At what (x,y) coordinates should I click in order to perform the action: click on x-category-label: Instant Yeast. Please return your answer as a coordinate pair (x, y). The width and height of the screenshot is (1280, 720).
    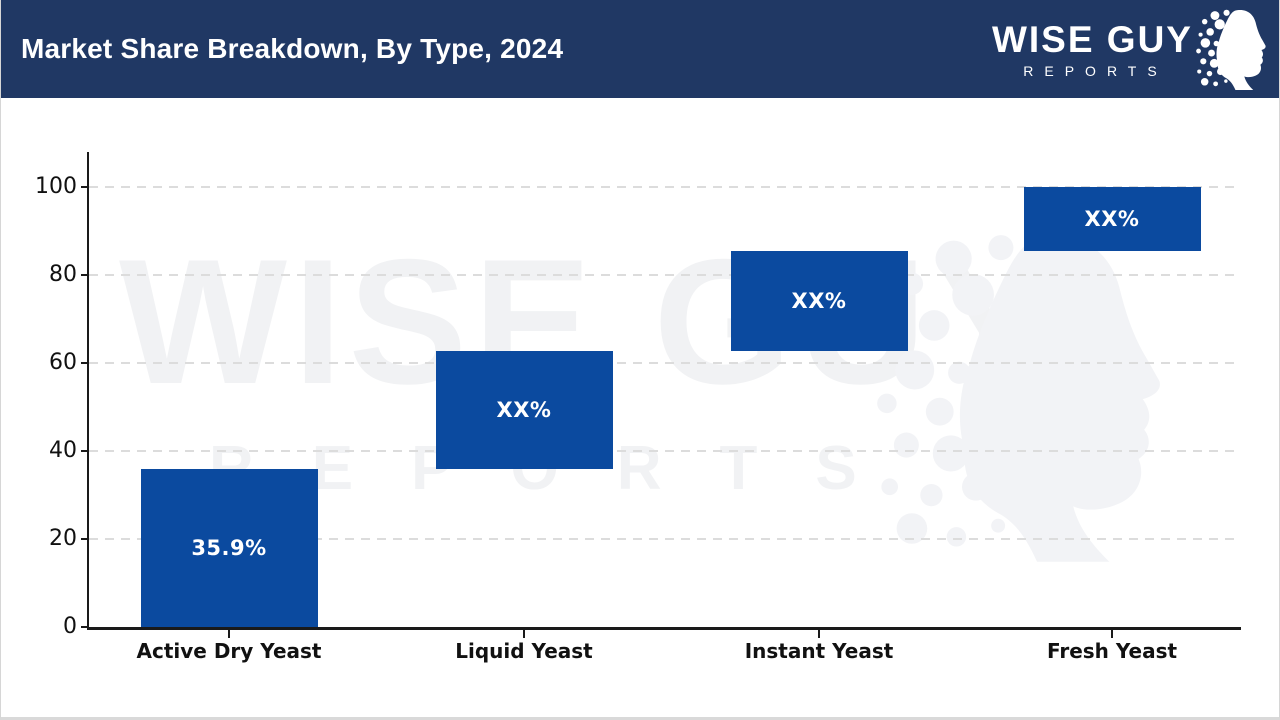
    Looking at the image, I should click on (819, 651).